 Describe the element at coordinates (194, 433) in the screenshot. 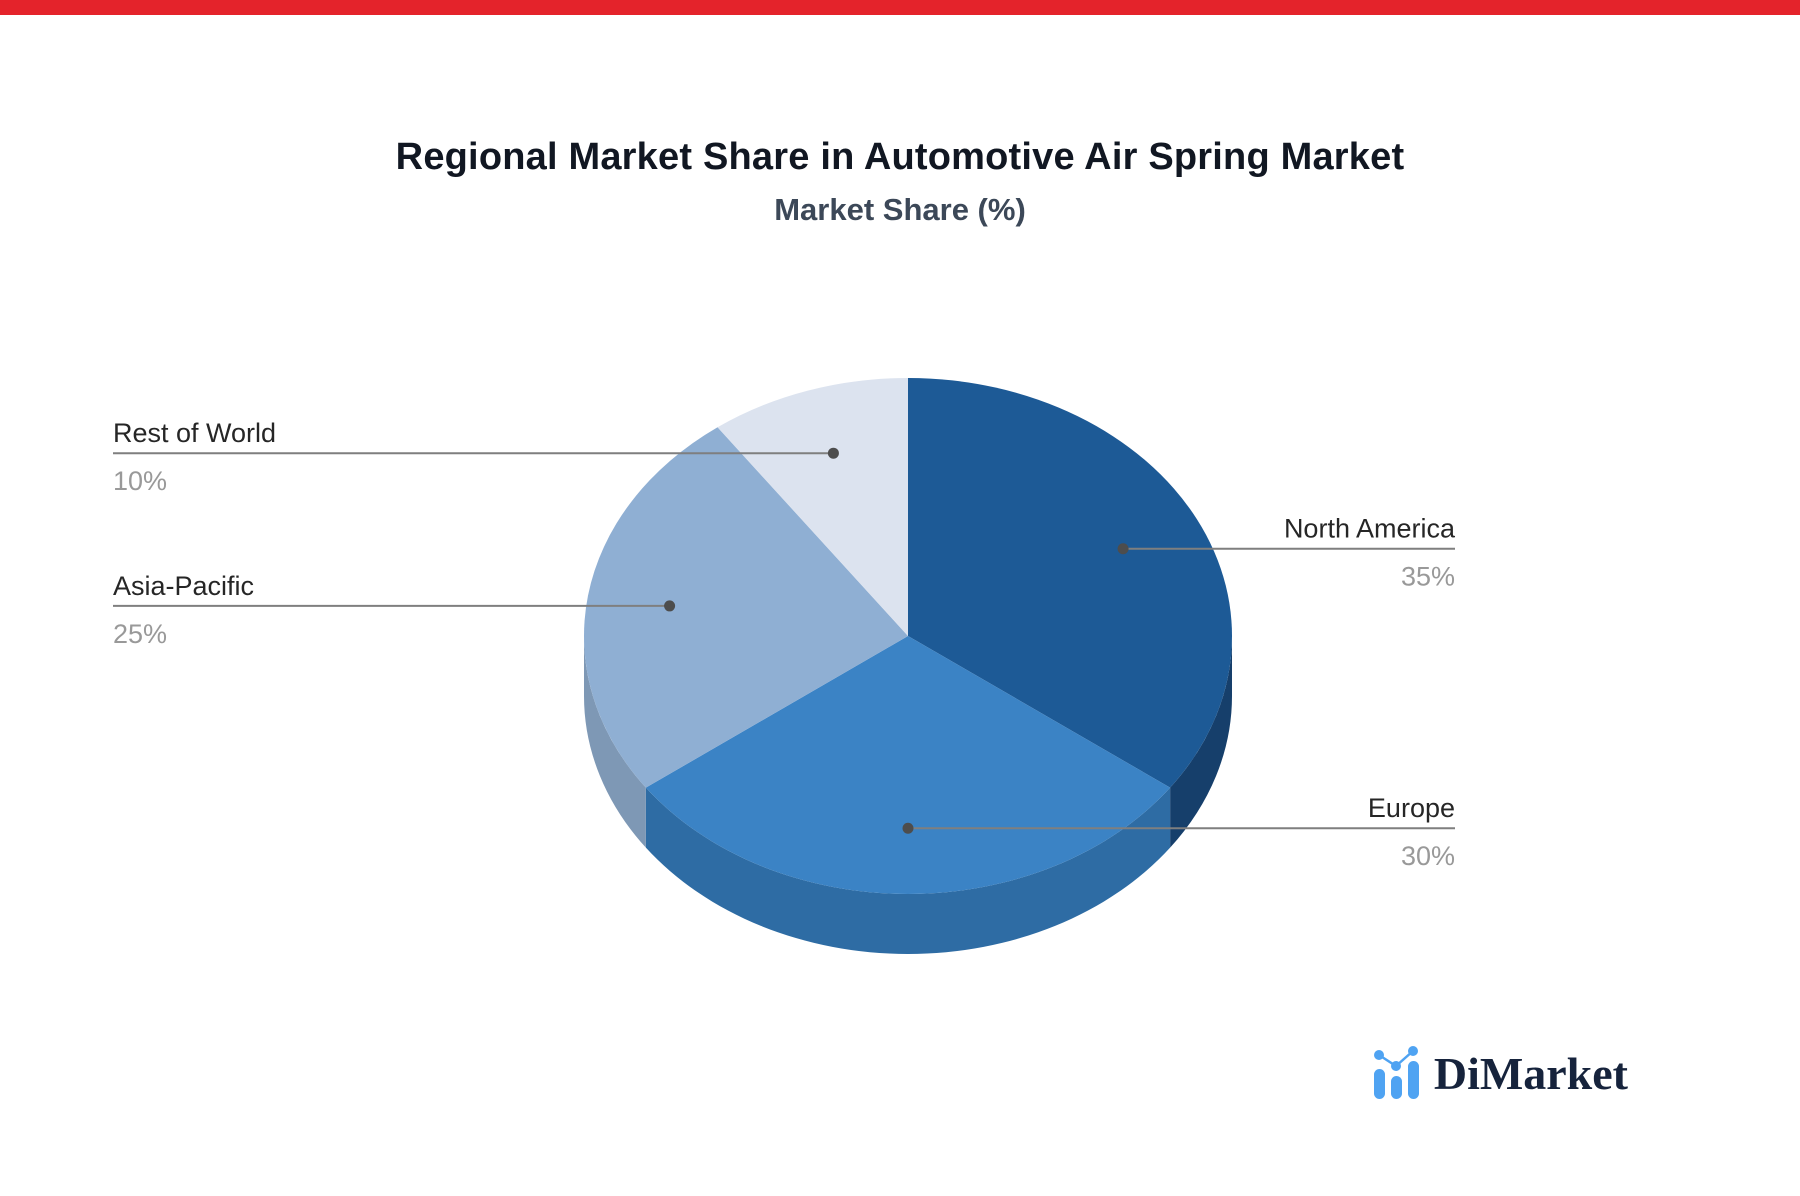

I see `slice-label-rest-of-world: Rest of World` at that location.